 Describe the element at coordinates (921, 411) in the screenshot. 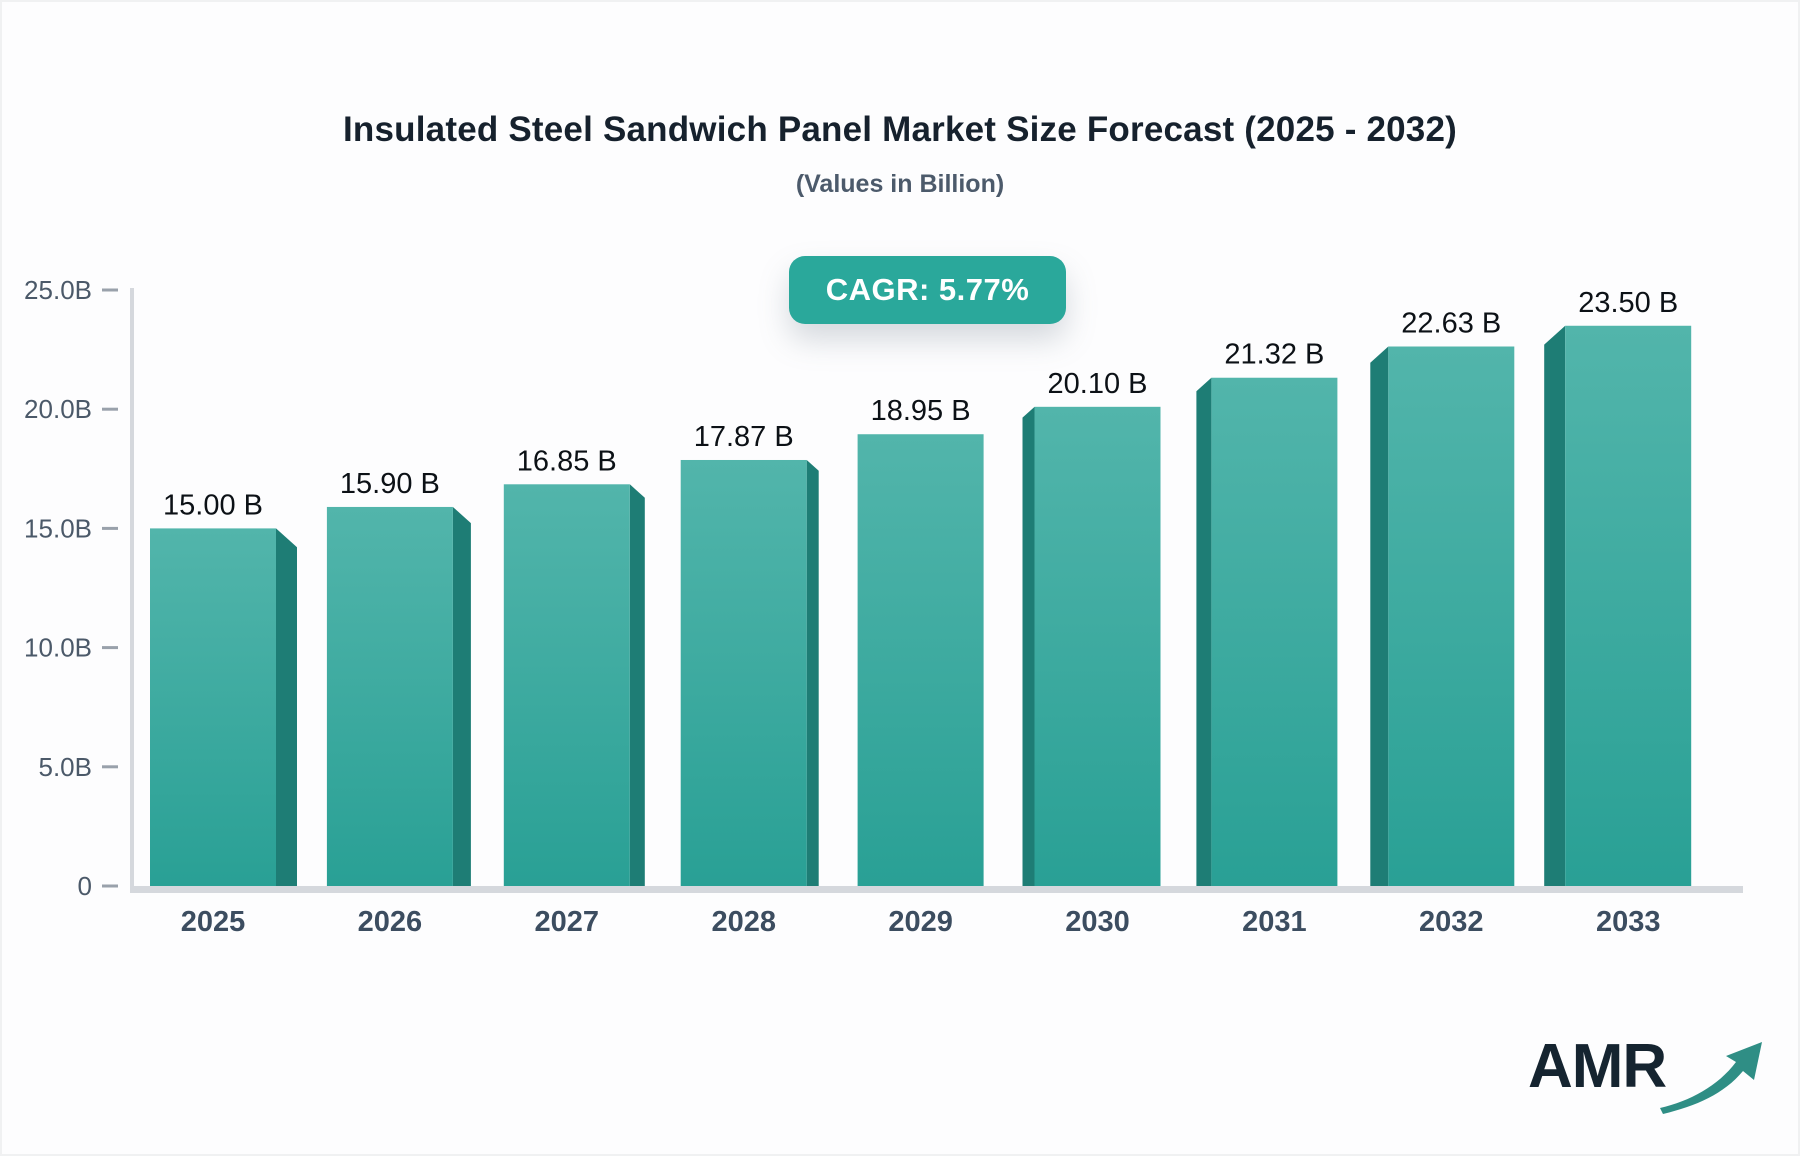

I see `bar-value-label: 18.95 B` at that location.